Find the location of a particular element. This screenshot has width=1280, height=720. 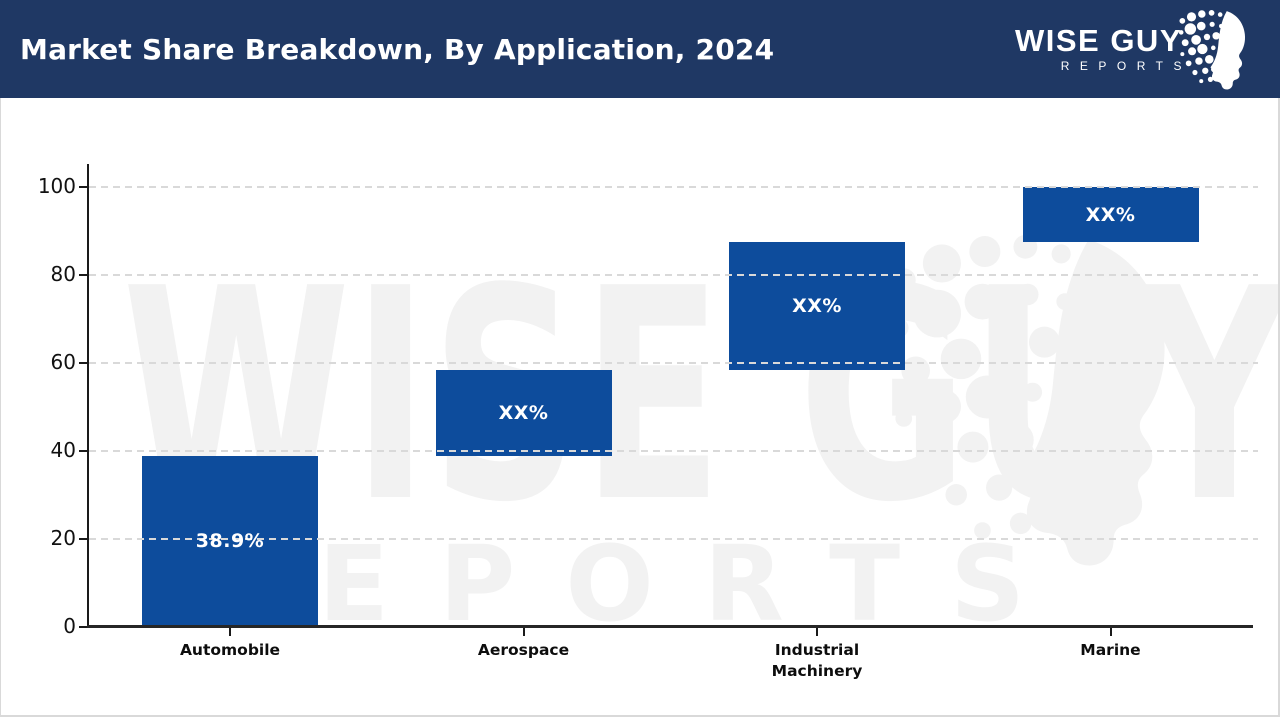

logo-text: WISE GUY REPORTS is located at coordinates (1098, 49).